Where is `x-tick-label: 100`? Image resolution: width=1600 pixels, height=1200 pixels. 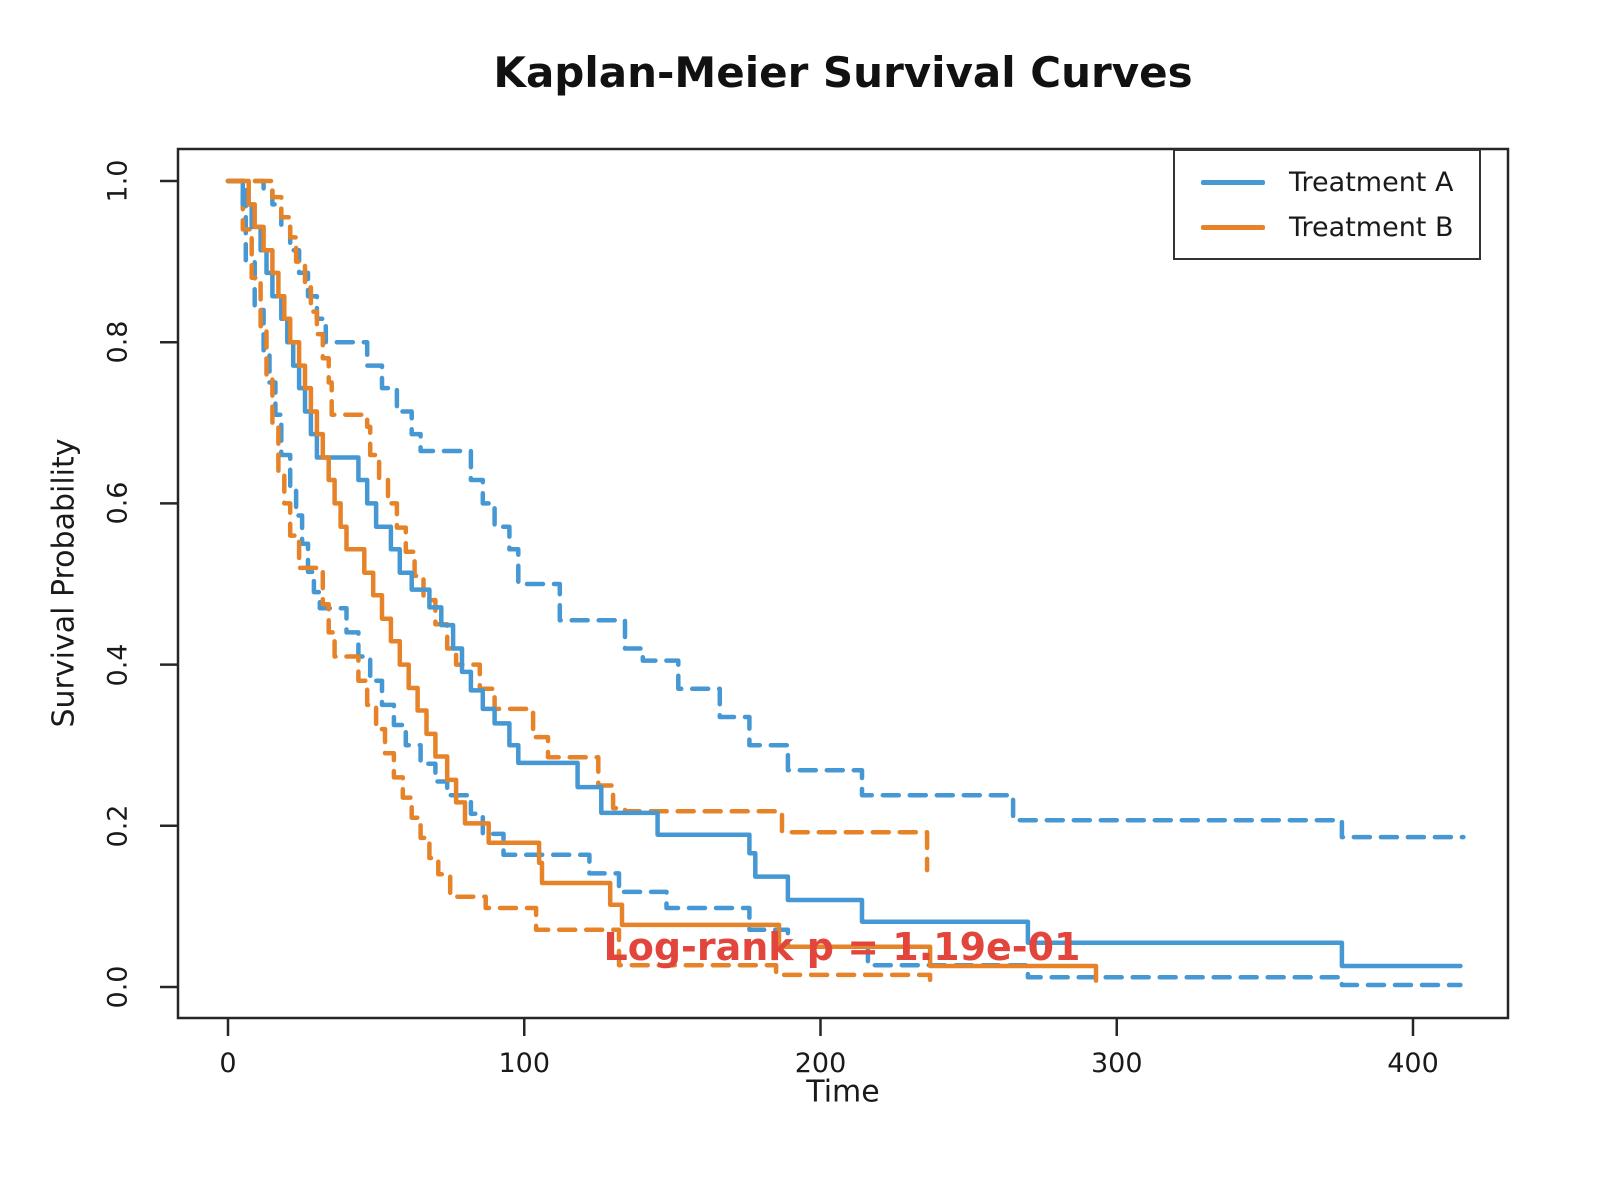 x-tick-label: 100 is located at coordinates (524, 1063).